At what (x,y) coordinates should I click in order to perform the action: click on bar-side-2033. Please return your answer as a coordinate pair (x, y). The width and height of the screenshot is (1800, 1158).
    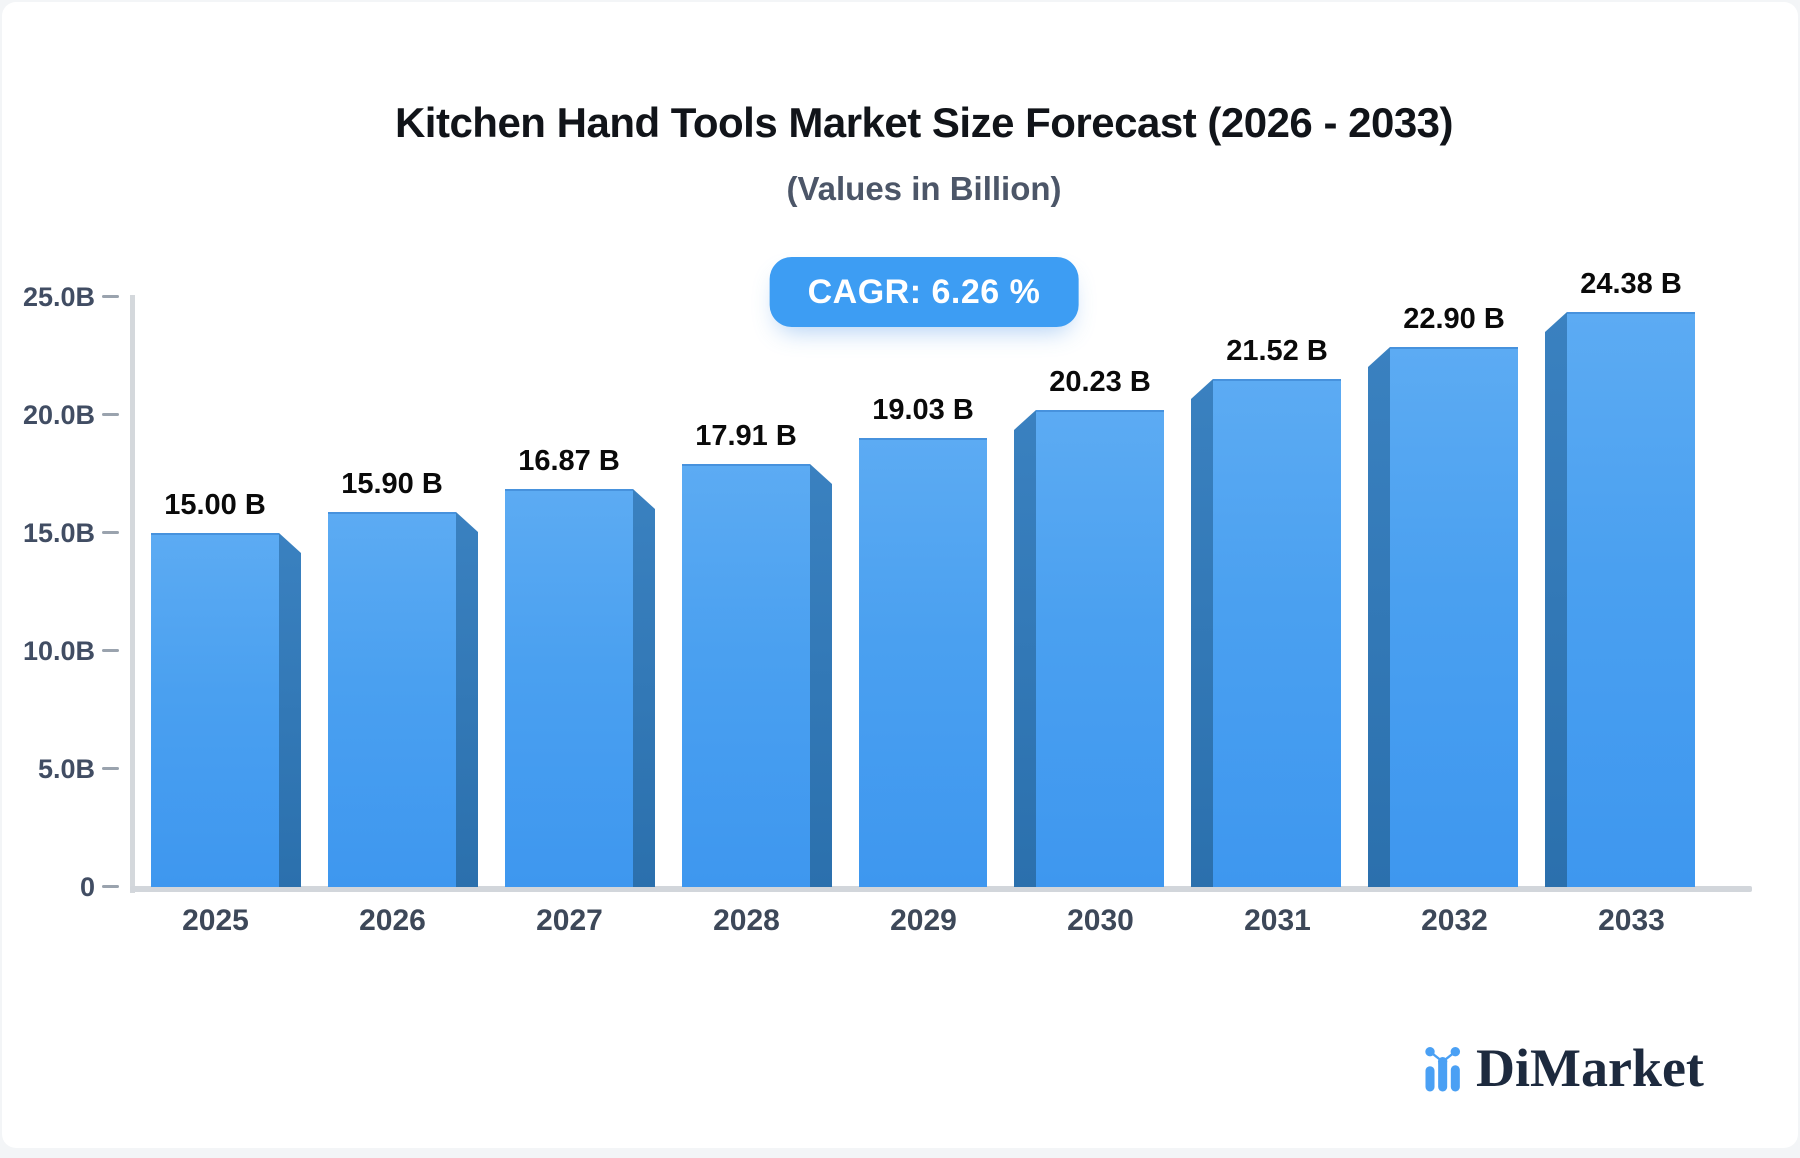
    Looking at the image, I should click on (1556, 599).